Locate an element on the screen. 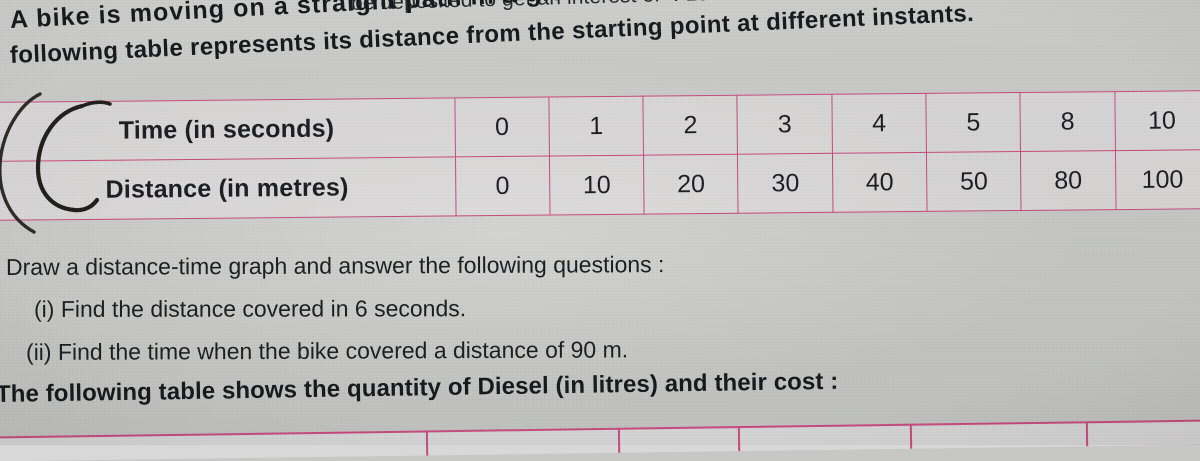 The image size is (1200, 461). cell-distance-1: 10 is located at coordinates (597, 185).